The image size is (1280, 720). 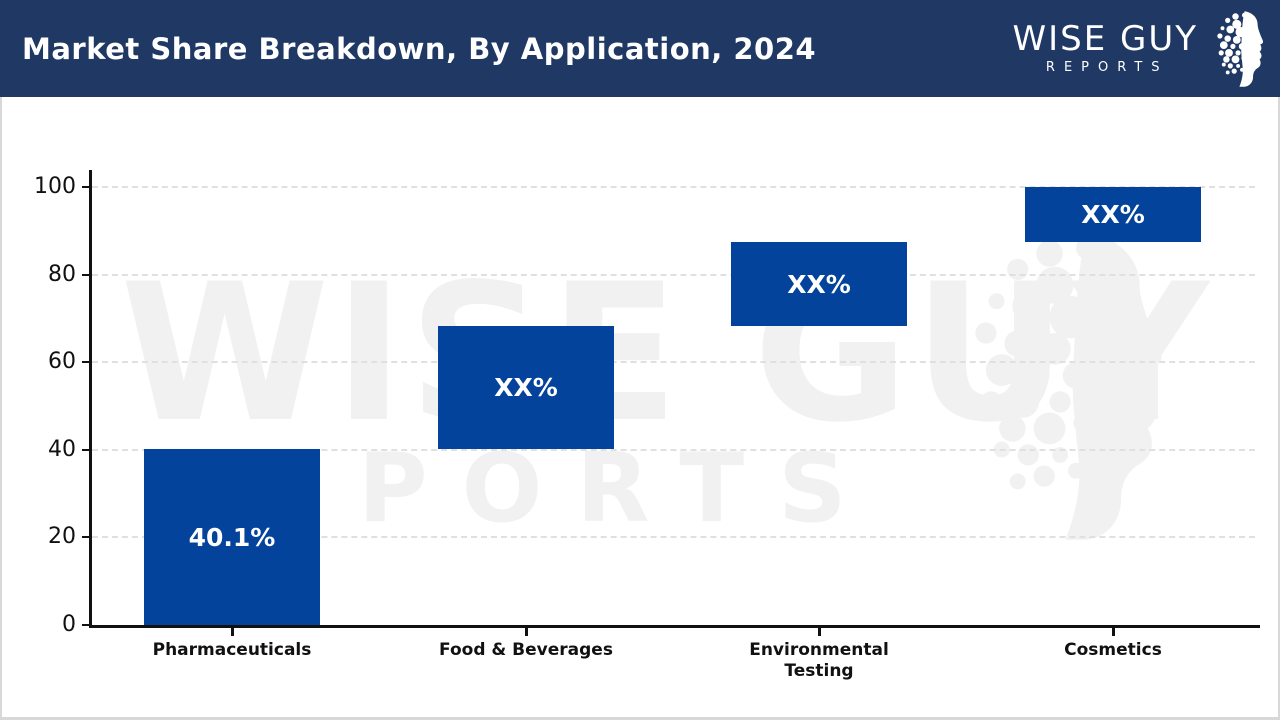 I want to click on y-tick-label: 100, so click(x=55, y=186).